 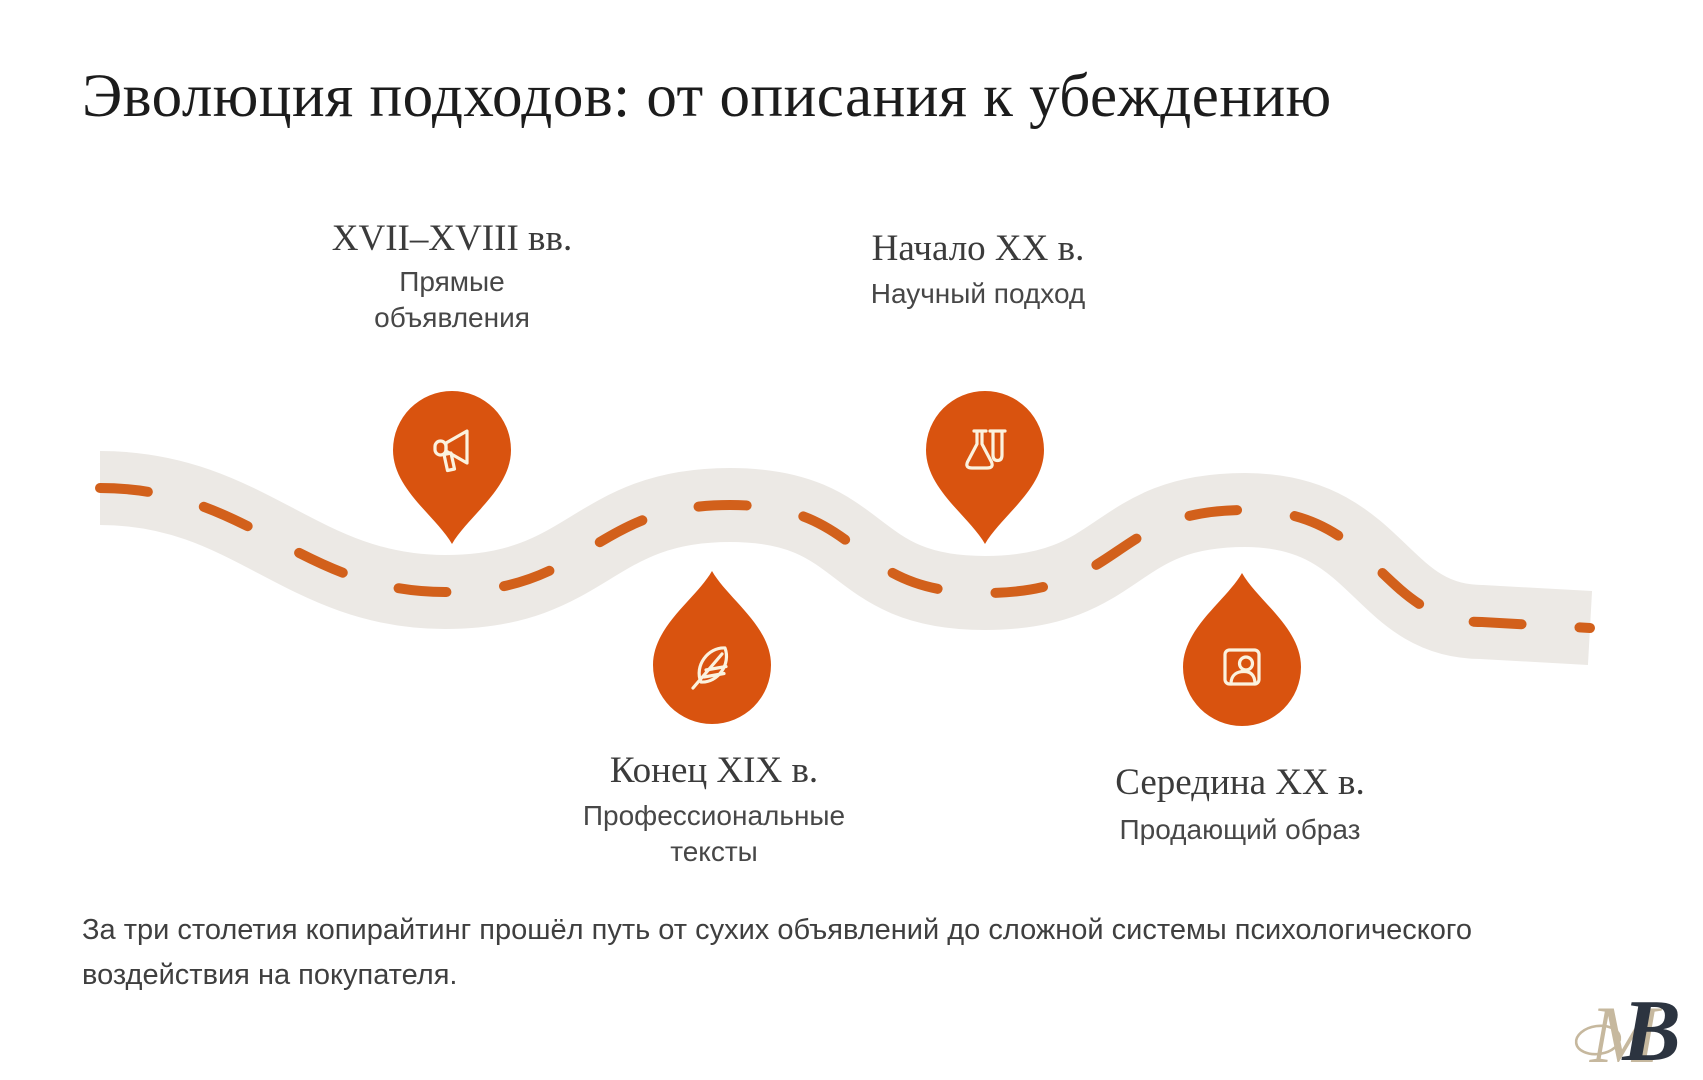 I want to click on milestone-3-label: Профессиональные тексты, so click(x=714, y=833).